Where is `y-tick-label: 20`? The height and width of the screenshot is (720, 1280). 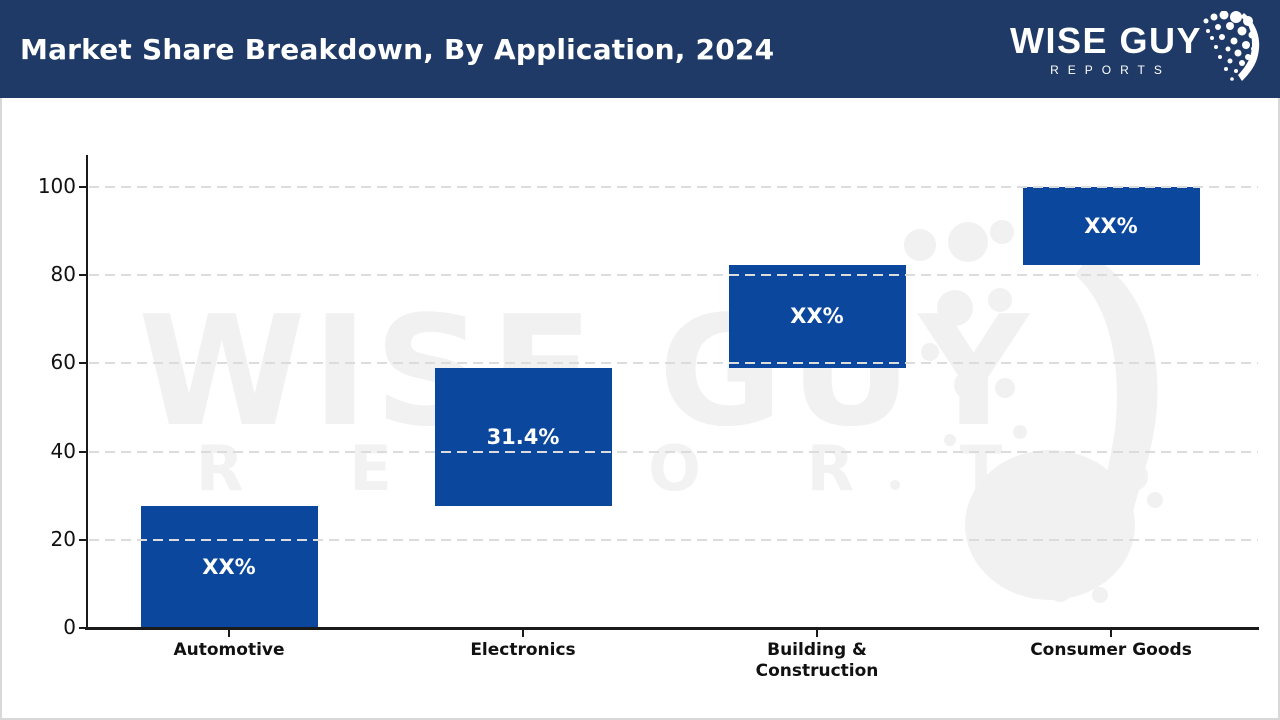
y-tick-label: 20 is located at coordinates (63, 538).